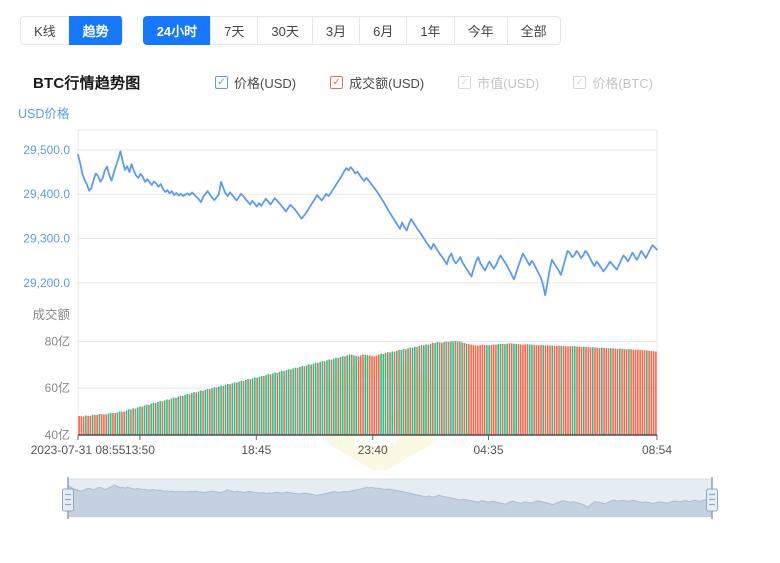 The height and width of the screenshot is (563, 780). Describe the element at coordinates (613, 82) in the screenshot. I see `legend-item-3: ✓ 价格(BTC)` at that location.